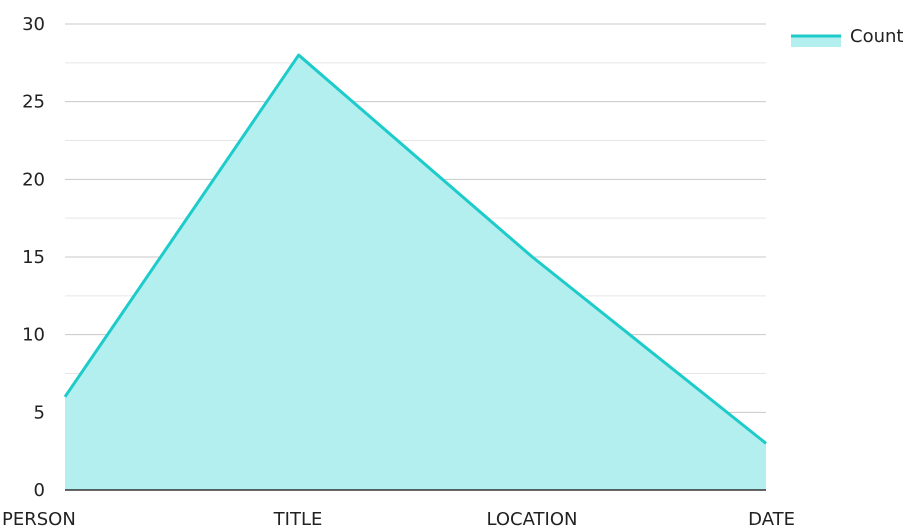 The image size is (923, 531). I want to click on legend-swatch-count, so click(816, 42).